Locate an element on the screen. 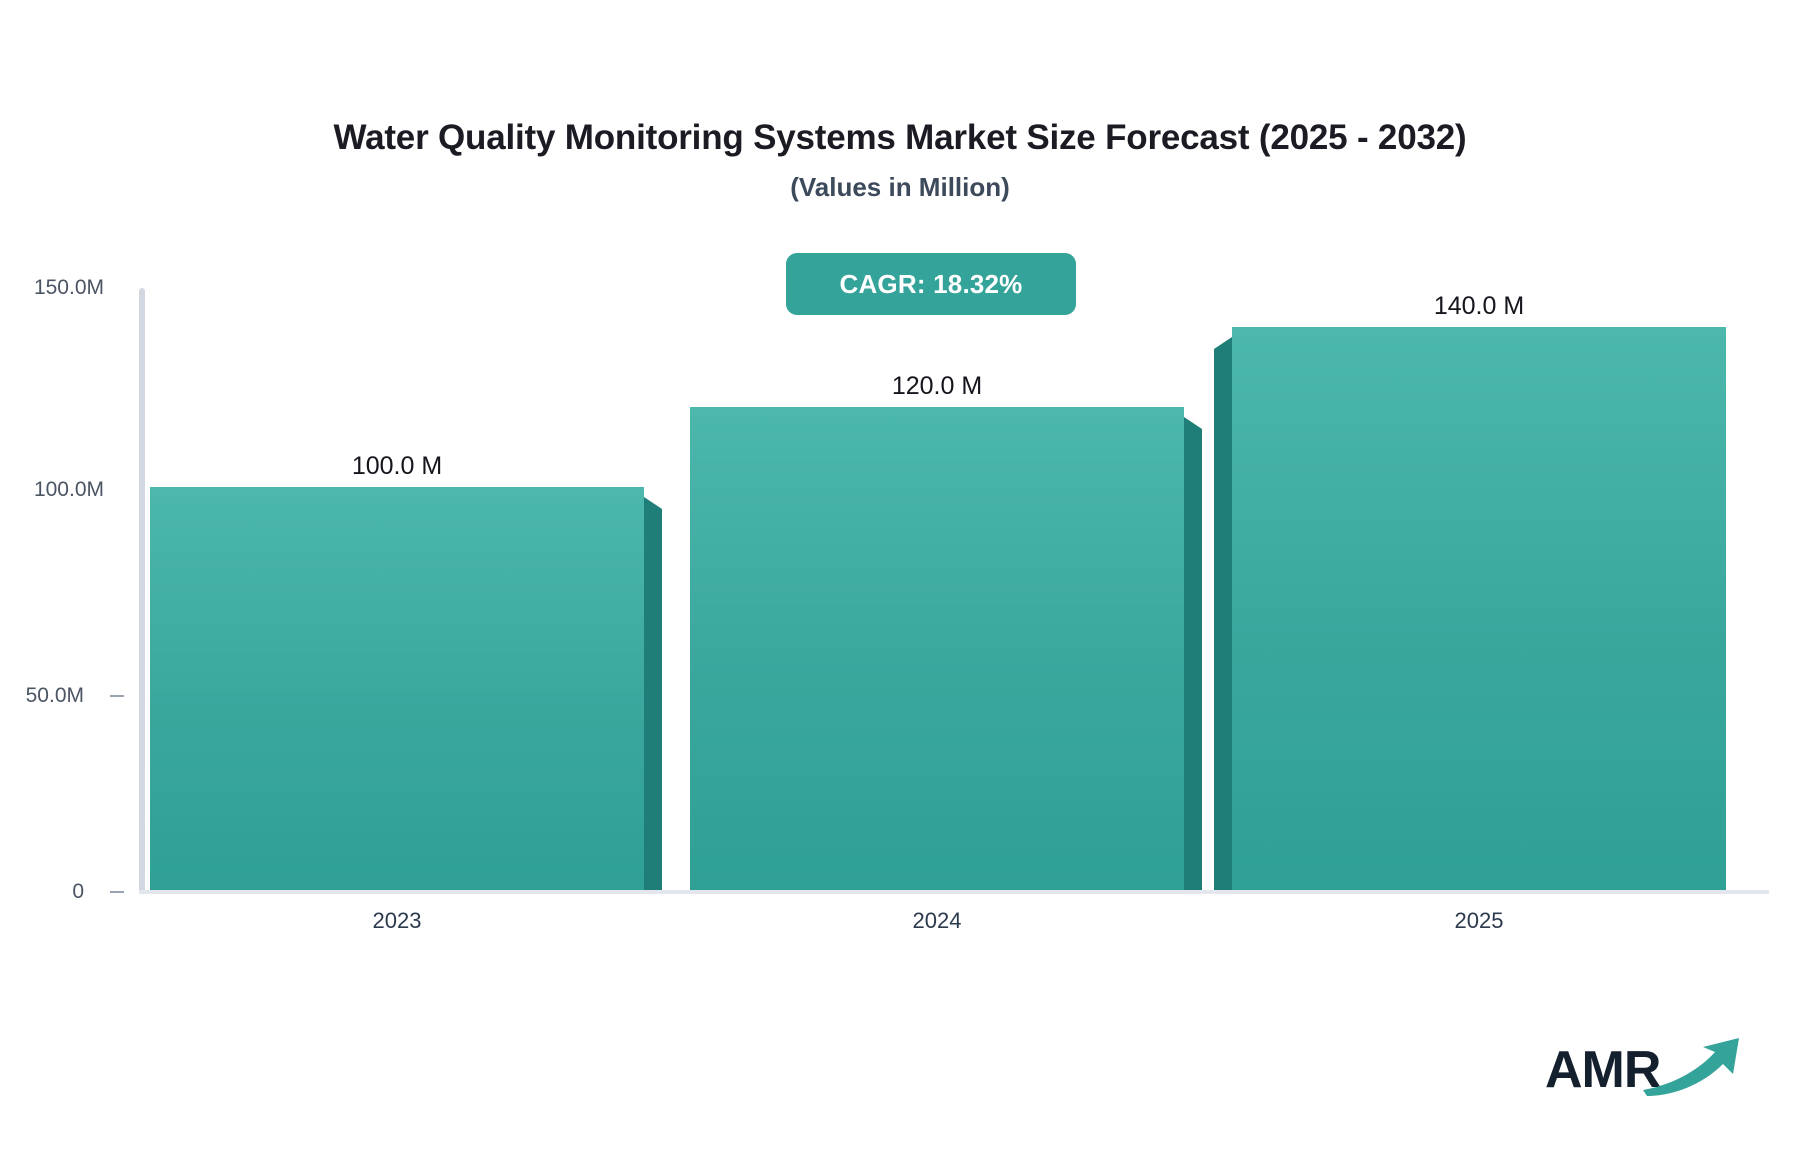 This screenshot has height=1156, width=1800. bar-2023 is located at coordinates (406, 688).